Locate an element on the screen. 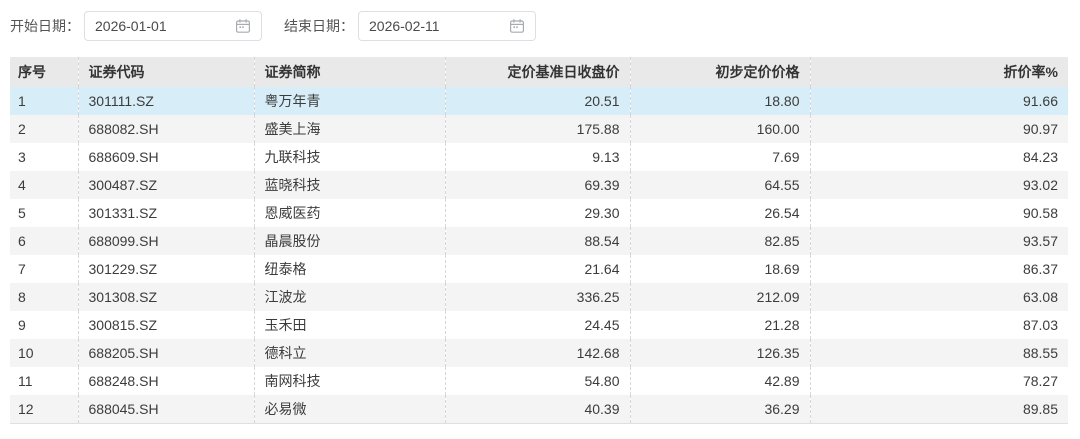 The width and height of the screenshot is (1080, 439). cell-index: 5 is located at coordinates (22, 213).